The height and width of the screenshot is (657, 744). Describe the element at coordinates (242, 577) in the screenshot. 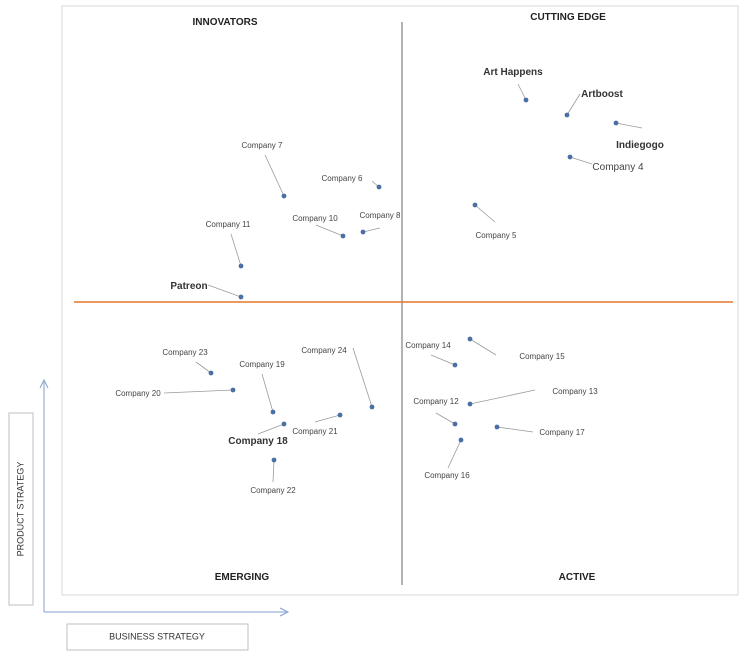

I see `quadrant-label-emerging: EMERGING` at that location.